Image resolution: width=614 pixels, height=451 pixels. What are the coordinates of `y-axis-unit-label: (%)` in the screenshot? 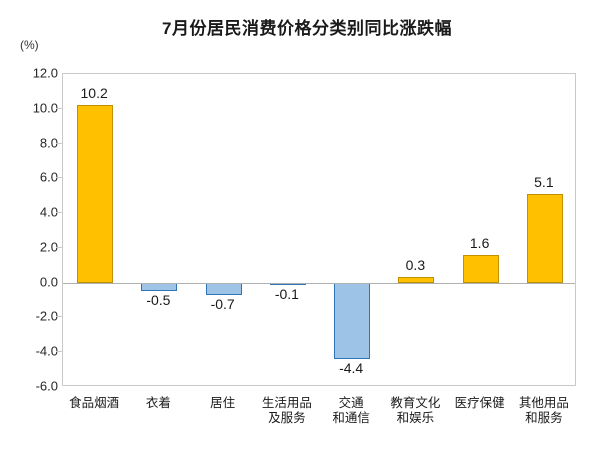 It's located at (29, 45).